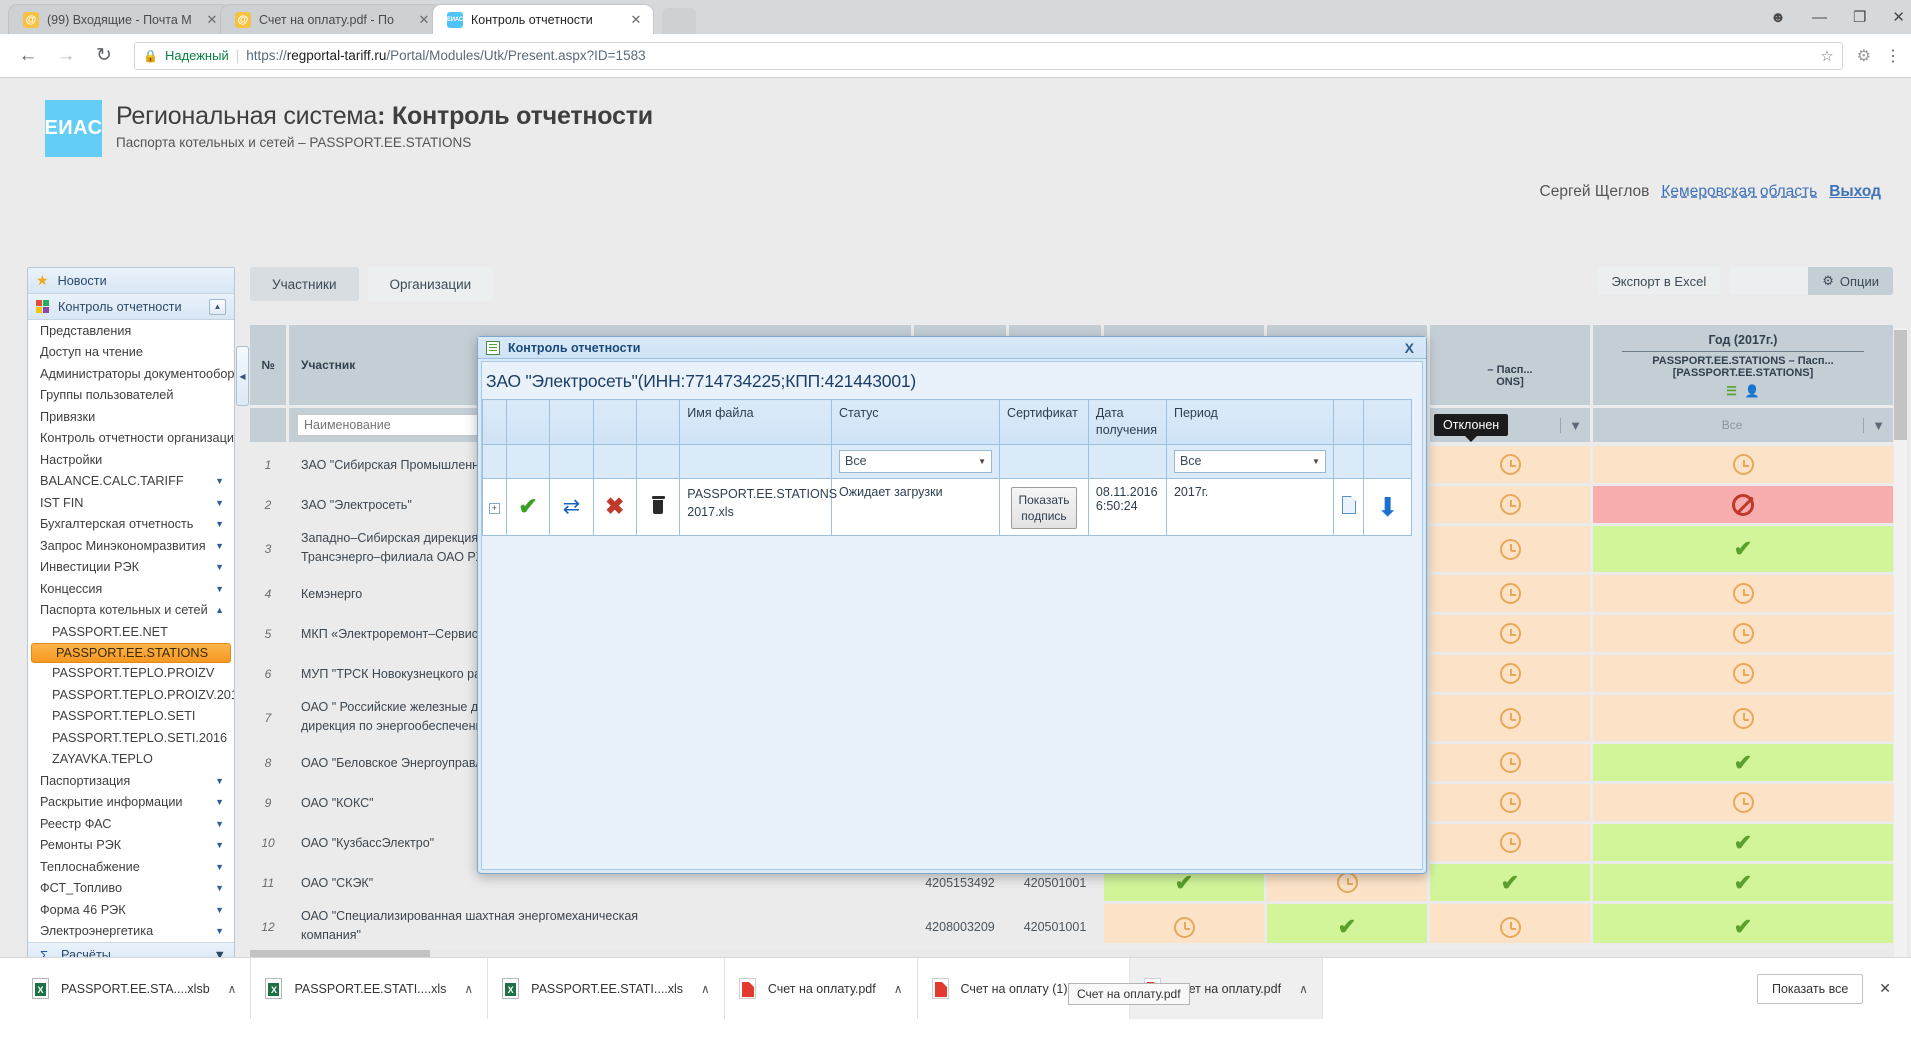  What do you see at coordinates (131, 611) in the screenshot?
I see `sidebar-item-паспорта-котельных-и-сетей: Паспорта котельных и сетей ▲` at bounding box center [131, 611].